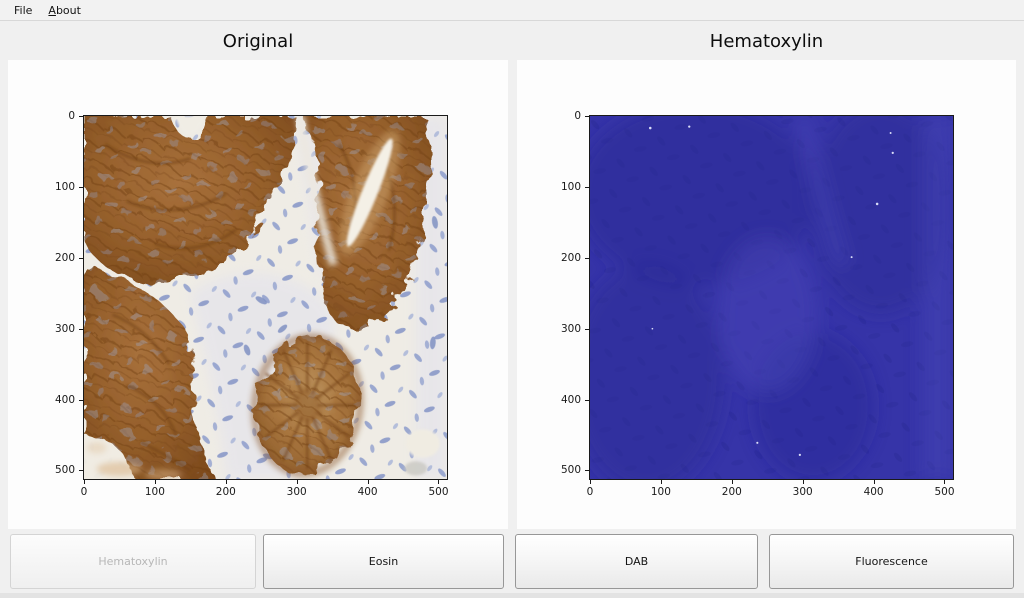 This screenshot has height=598, width=1024. What do you see at coordinates (258, 41) in the screenshot?
I see `panel-title-original: Original` at bounding box center [258, 41].